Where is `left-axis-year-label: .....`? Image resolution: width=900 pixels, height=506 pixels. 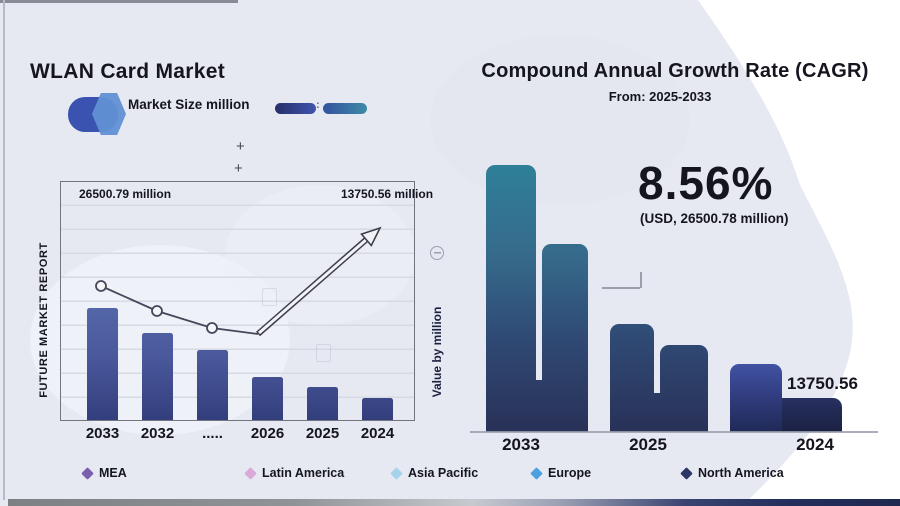
left-axis-year-label: ..... is located at coordinates (212, 433).